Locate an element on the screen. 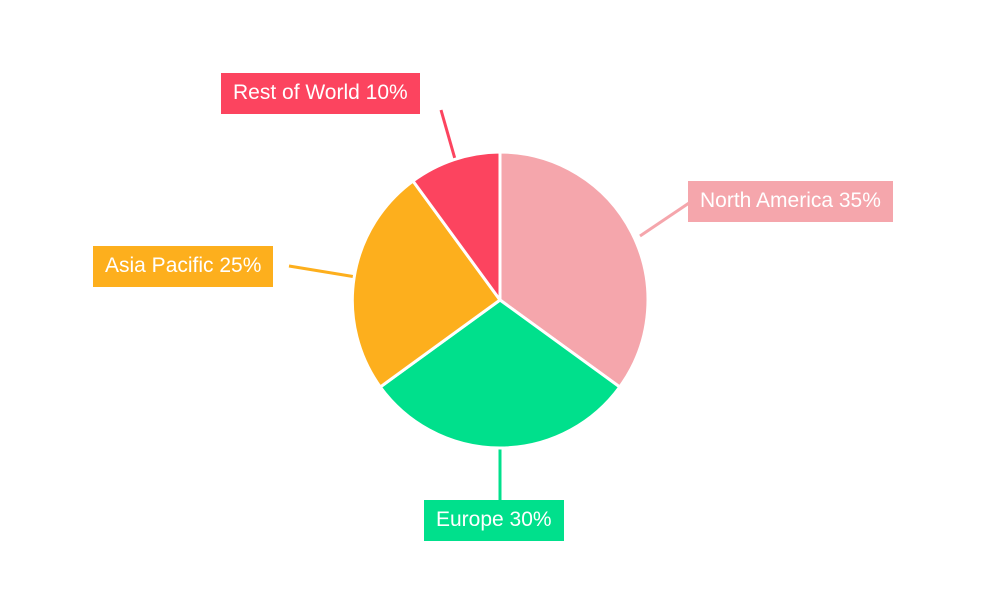 Image resolution: width=1000 pixels, height=600 pixels. leader-line-north-america is located at coordinates (666, 218).